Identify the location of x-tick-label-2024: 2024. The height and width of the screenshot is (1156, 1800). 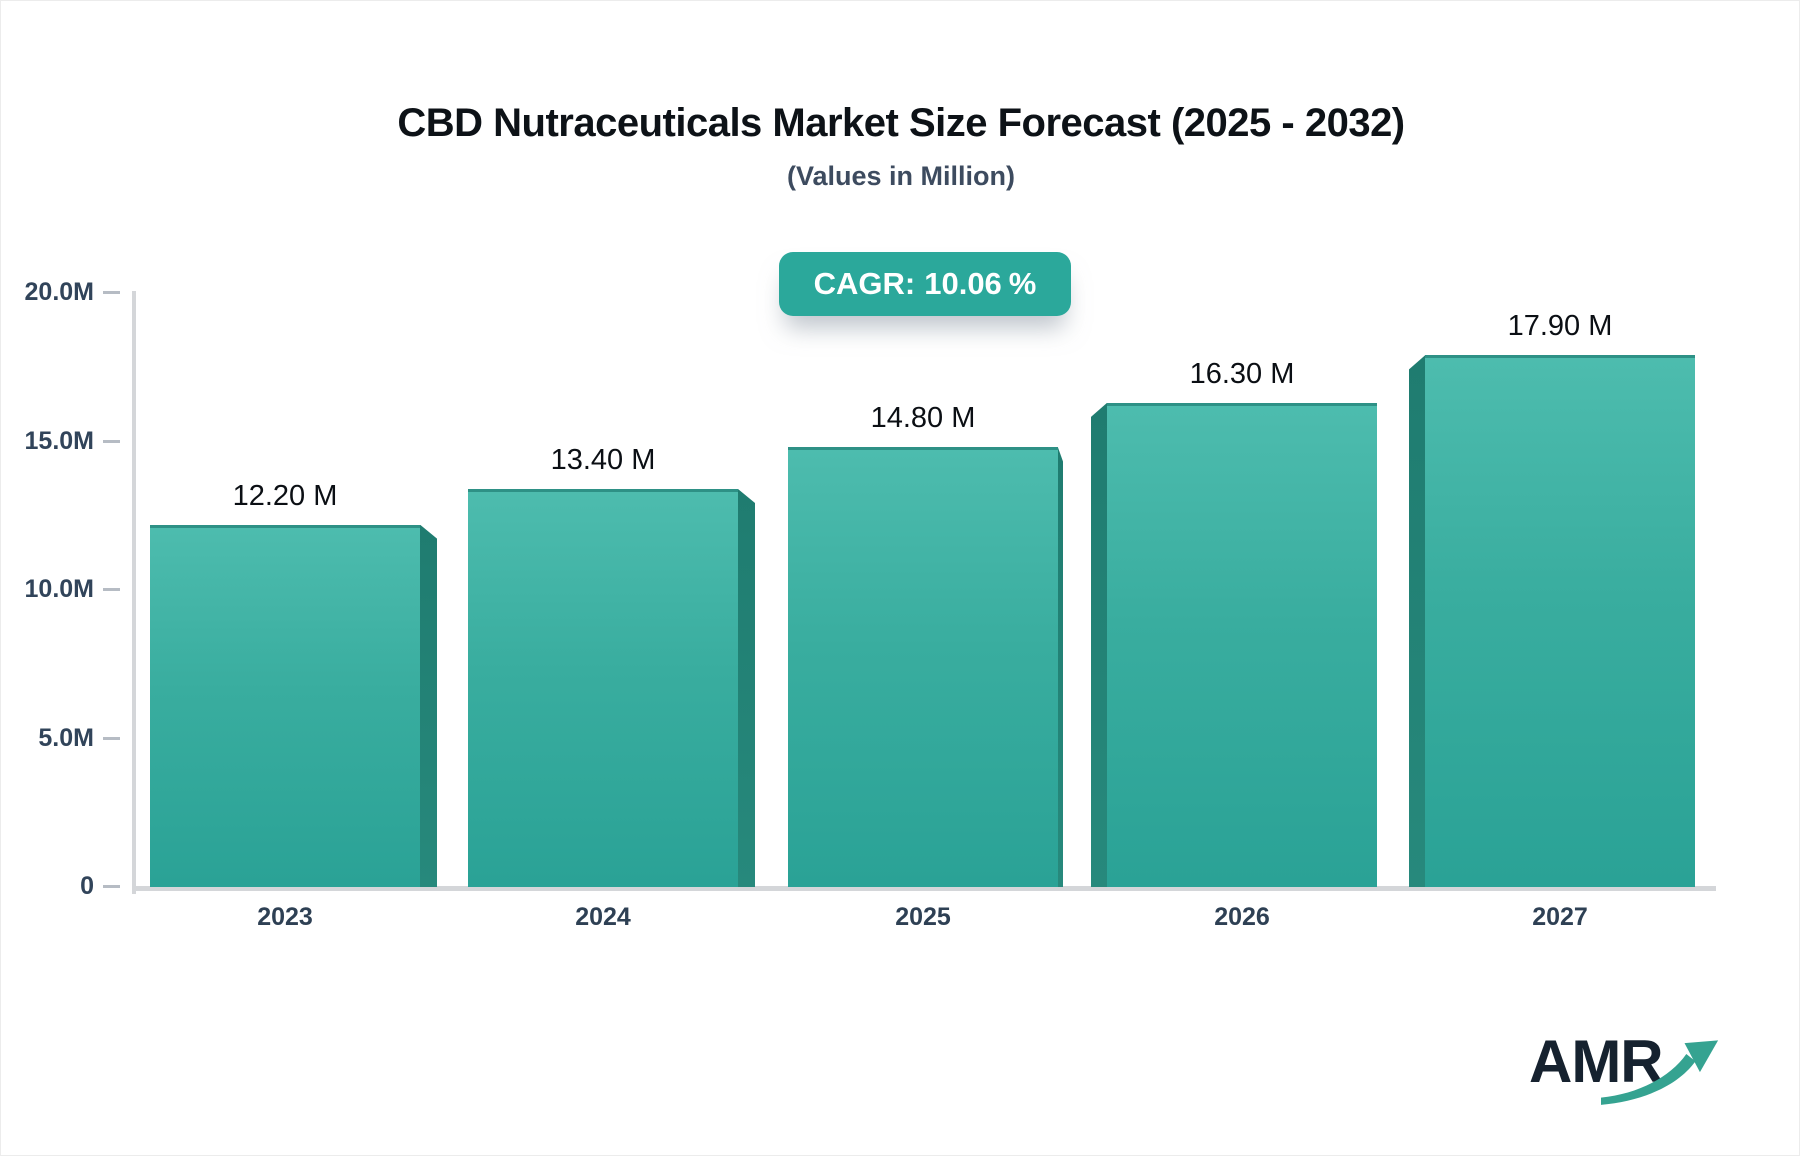
(603, 917).